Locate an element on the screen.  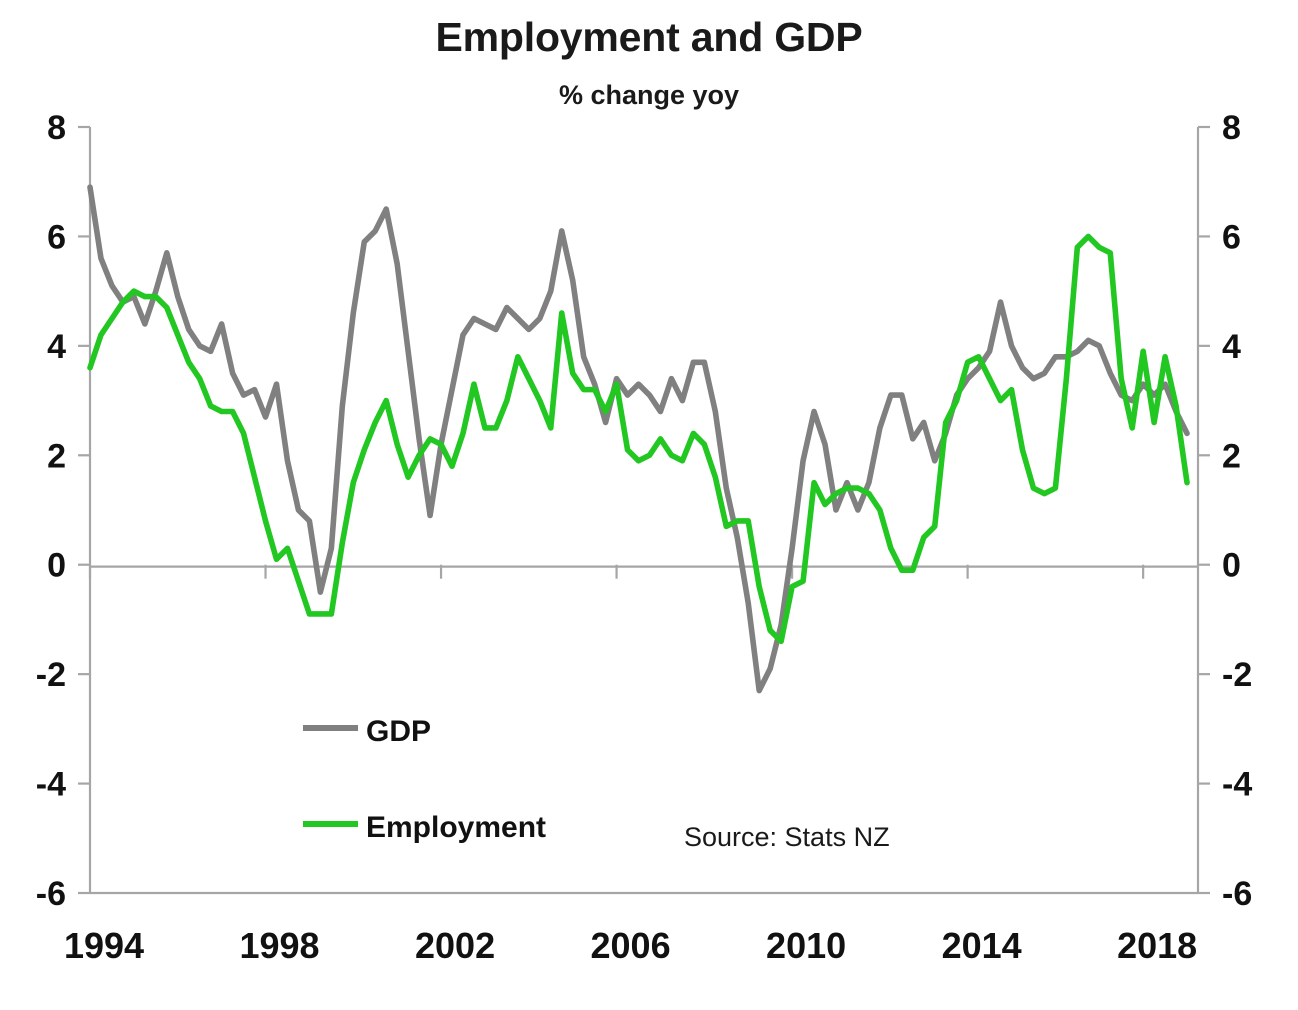
y-axis-right-label: 6 is located at coordinates (1231, 237).